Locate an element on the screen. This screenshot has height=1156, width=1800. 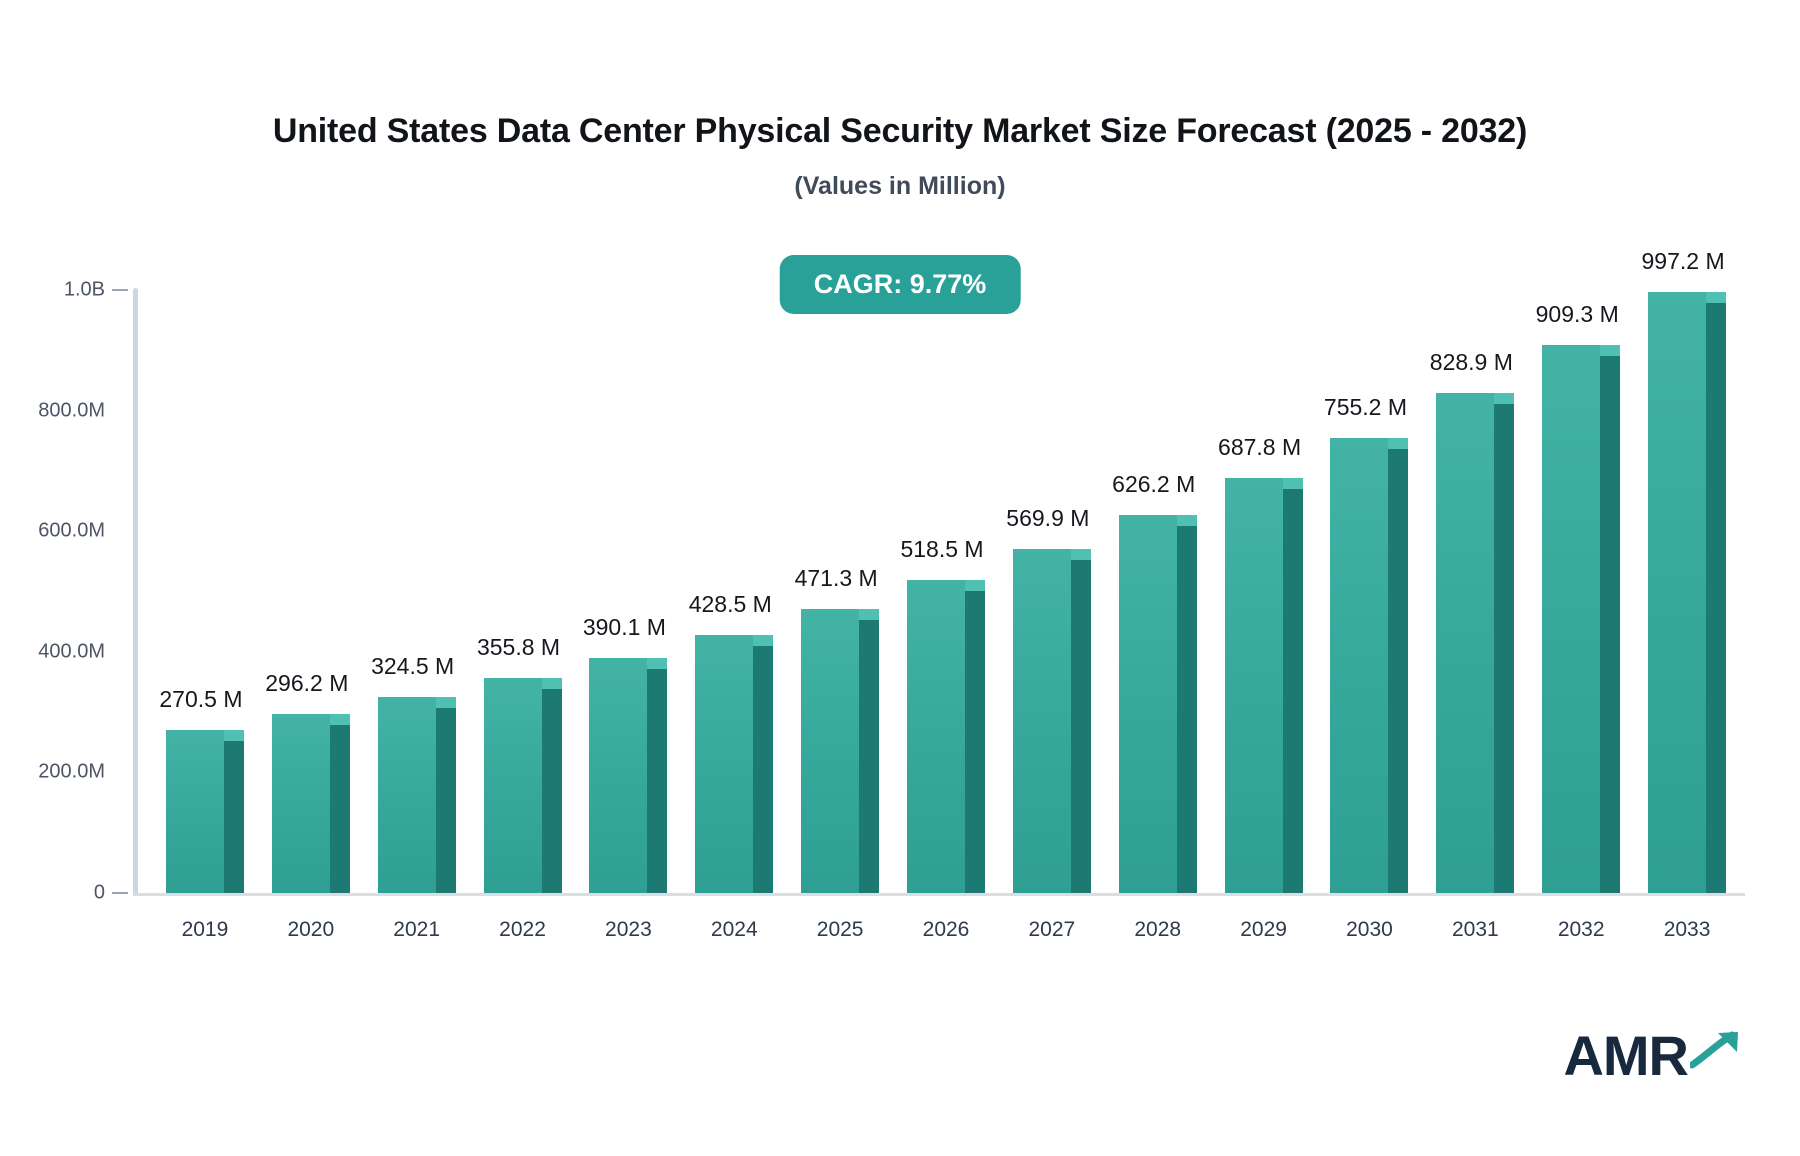
y-axis-tick-label: 0 is located at coordinates (99, 892).